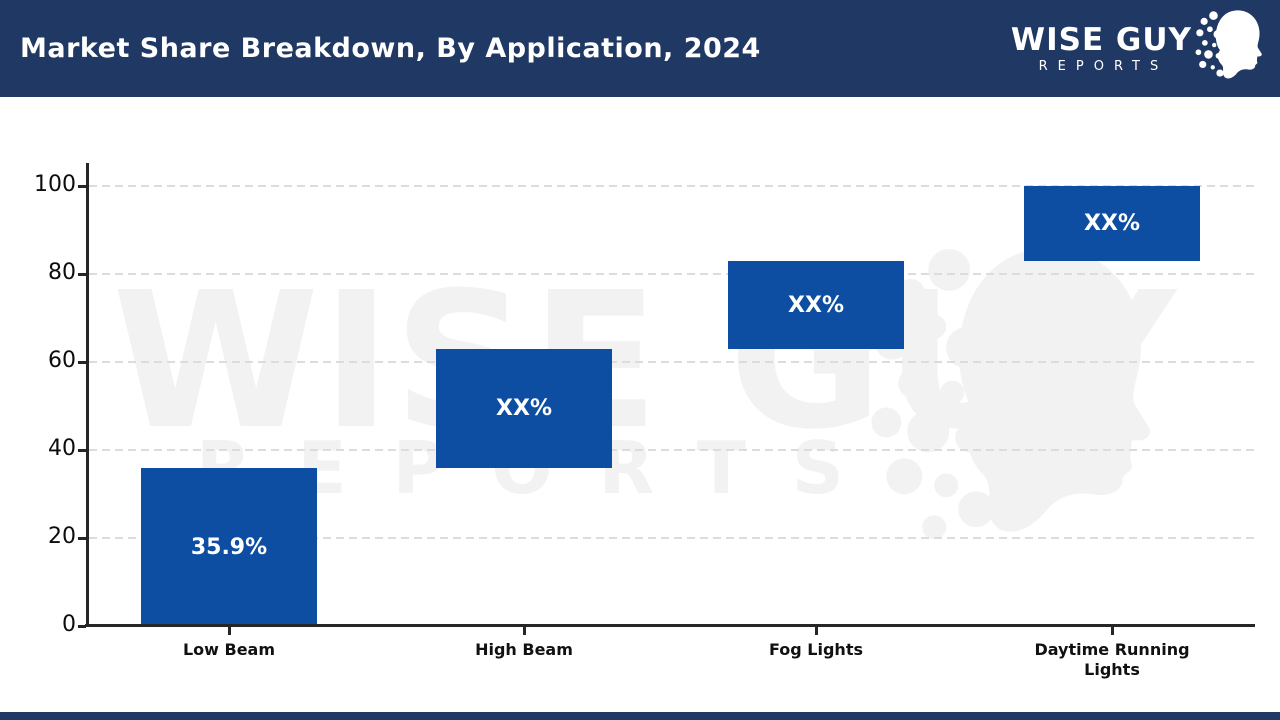 Image resolution: width=1280 pixels, height=720 pixels. Describe the element at coordinates (1101, 39) in the screenshot. I see `logo-wordmark: WISE GUY` at that location.